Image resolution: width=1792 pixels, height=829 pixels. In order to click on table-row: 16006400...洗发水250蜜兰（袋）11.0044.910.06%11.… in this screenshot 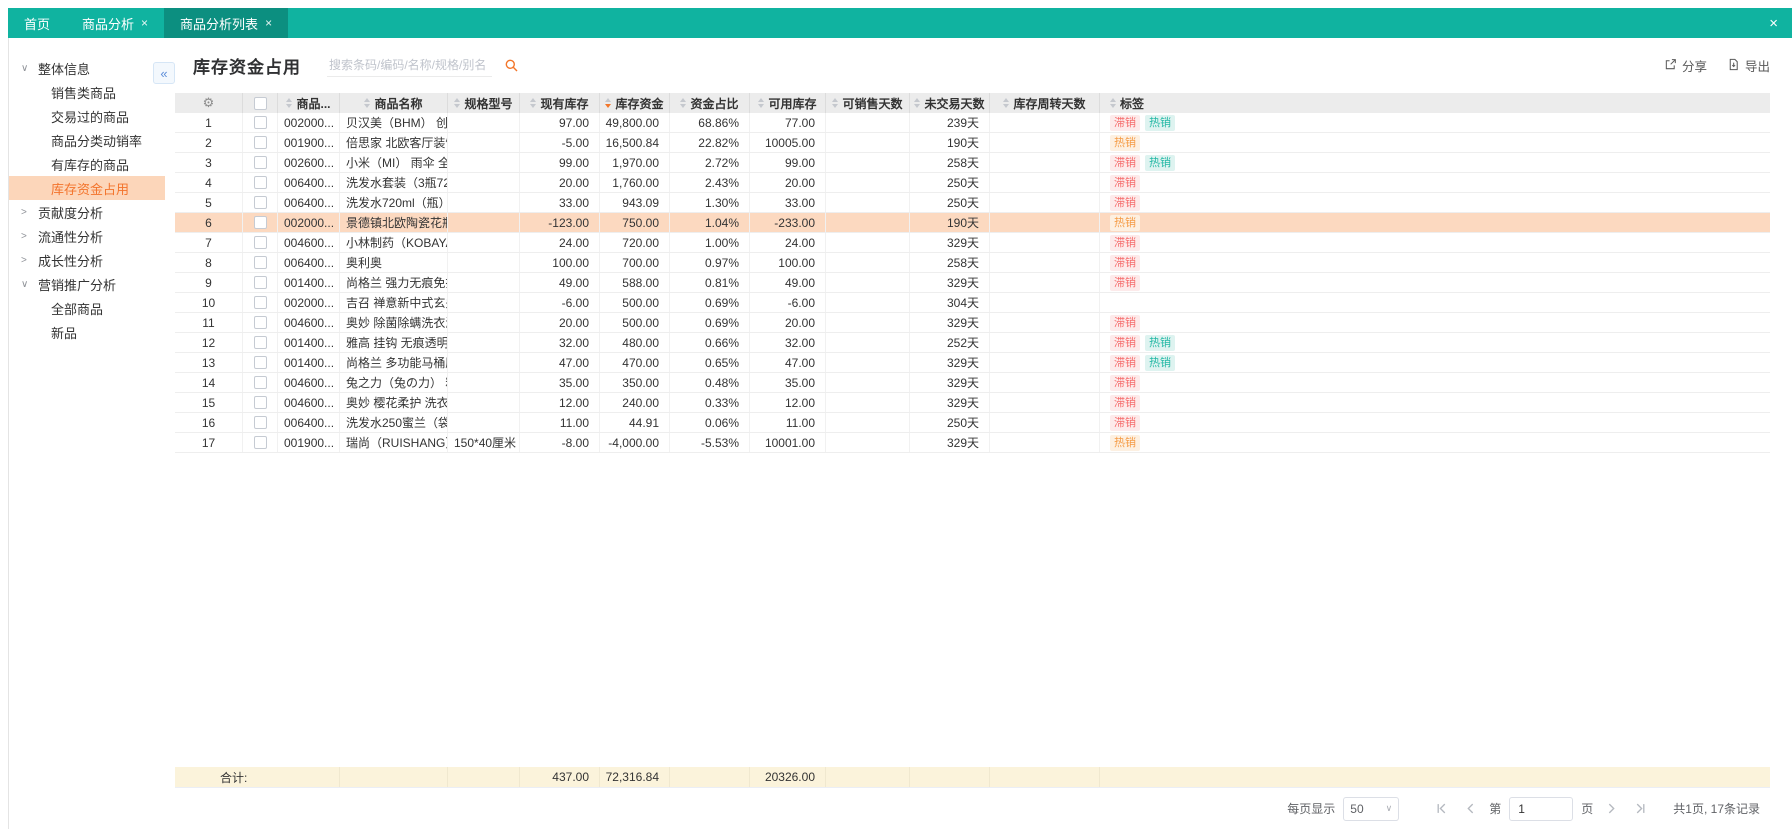, I will do `click(972, 423)`.